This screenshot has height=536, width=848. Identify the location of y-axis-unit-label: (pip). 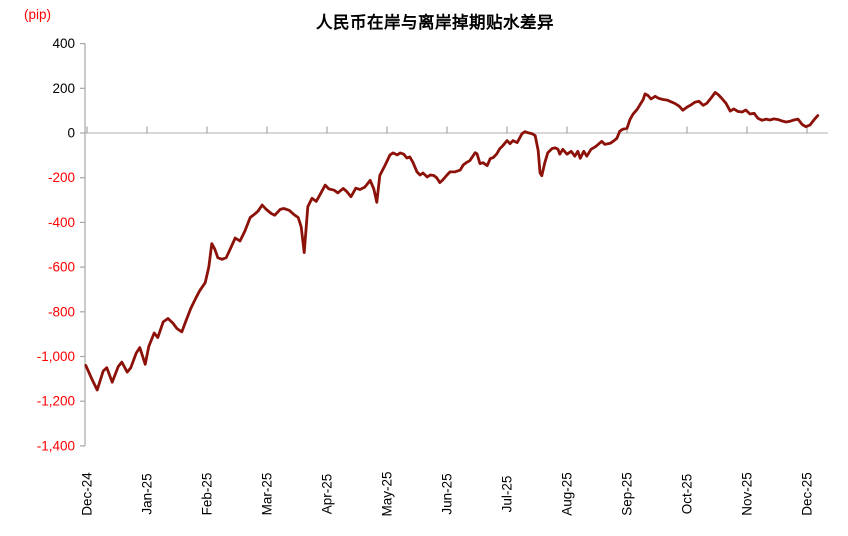
(38, 14).